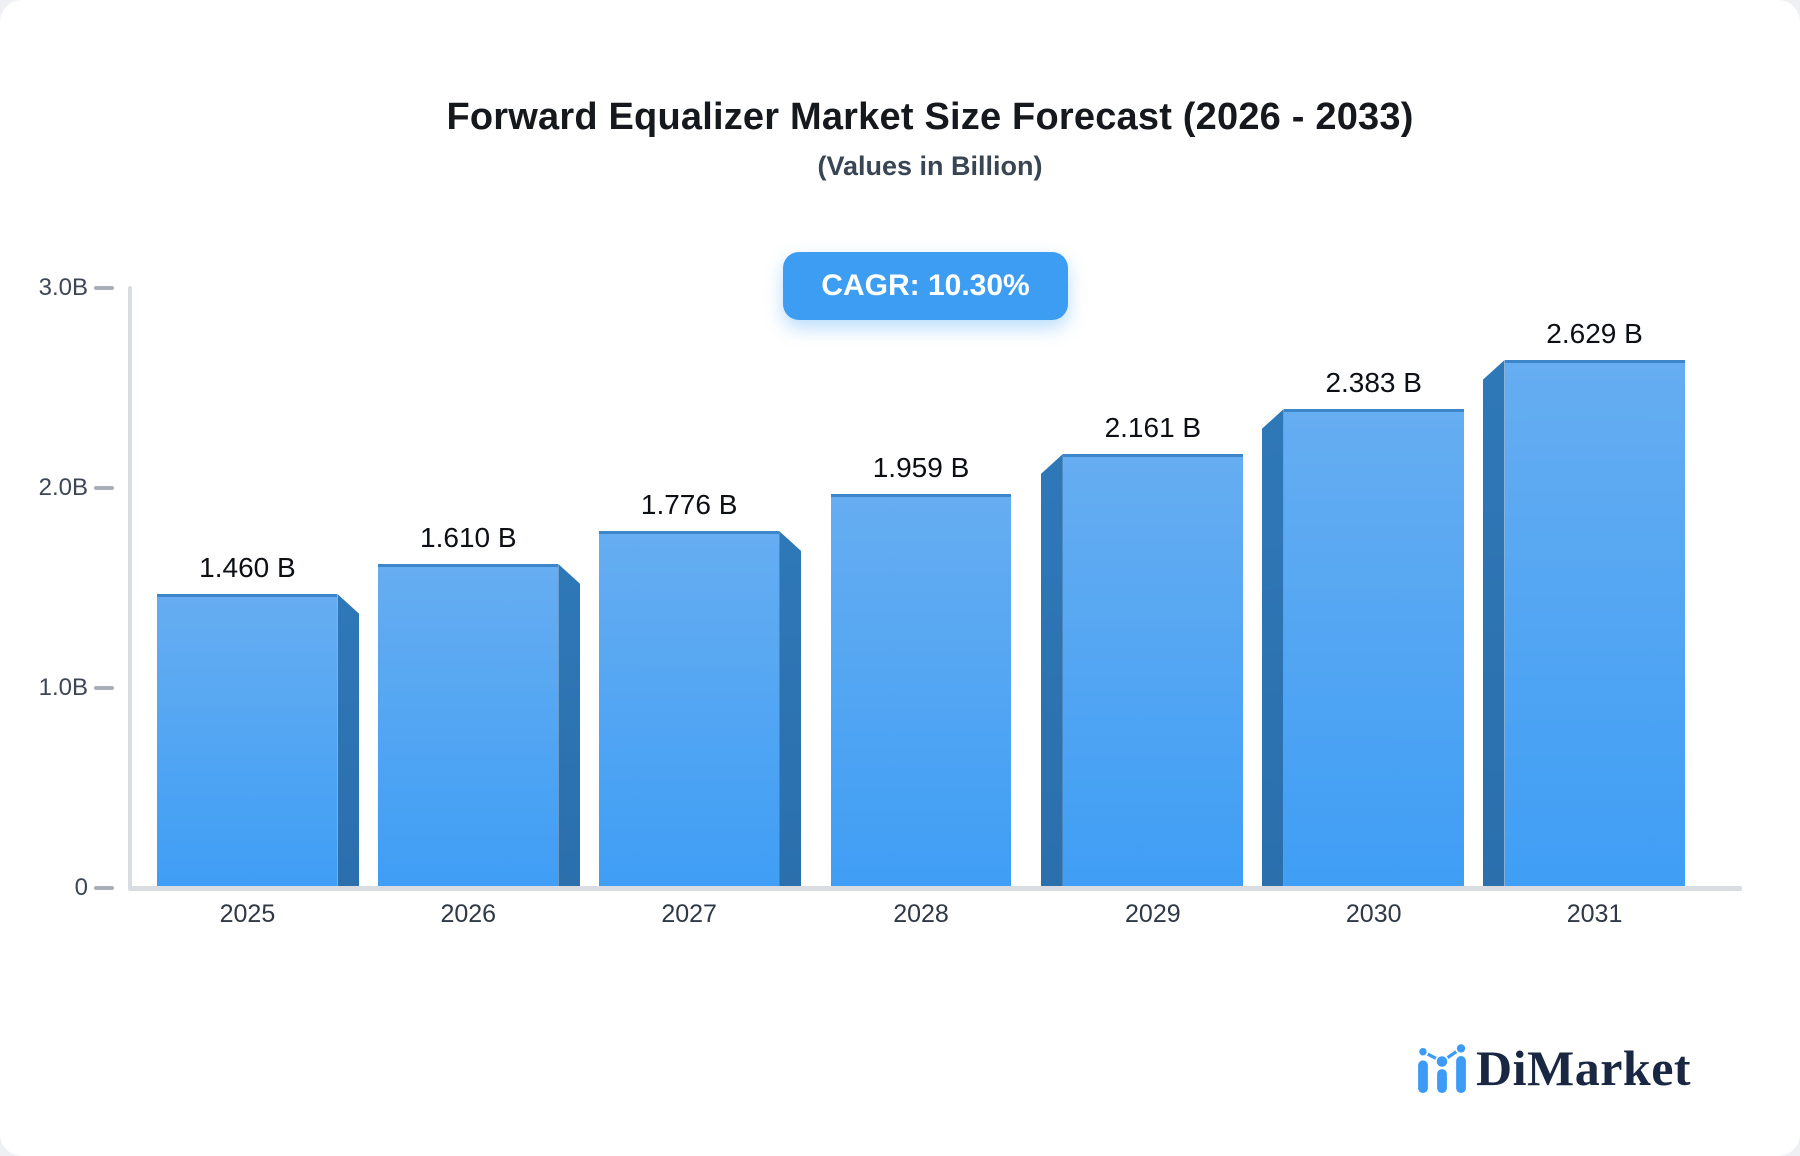  What do you see at coordinates (63, 687) in the screenshot?
I see `y-tick-label: 1.0B` at bounding box center [63, 687].